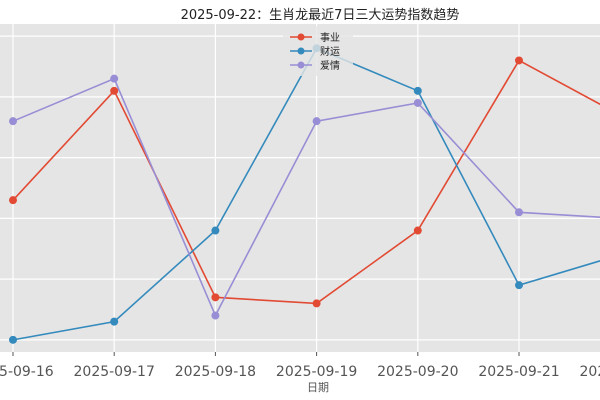 This screenshot has height=400, width=600. What do you see at coordinates (330, 65) in the screenshot?
I see `legend-label: 爱情` at bounding box center [330, 65].